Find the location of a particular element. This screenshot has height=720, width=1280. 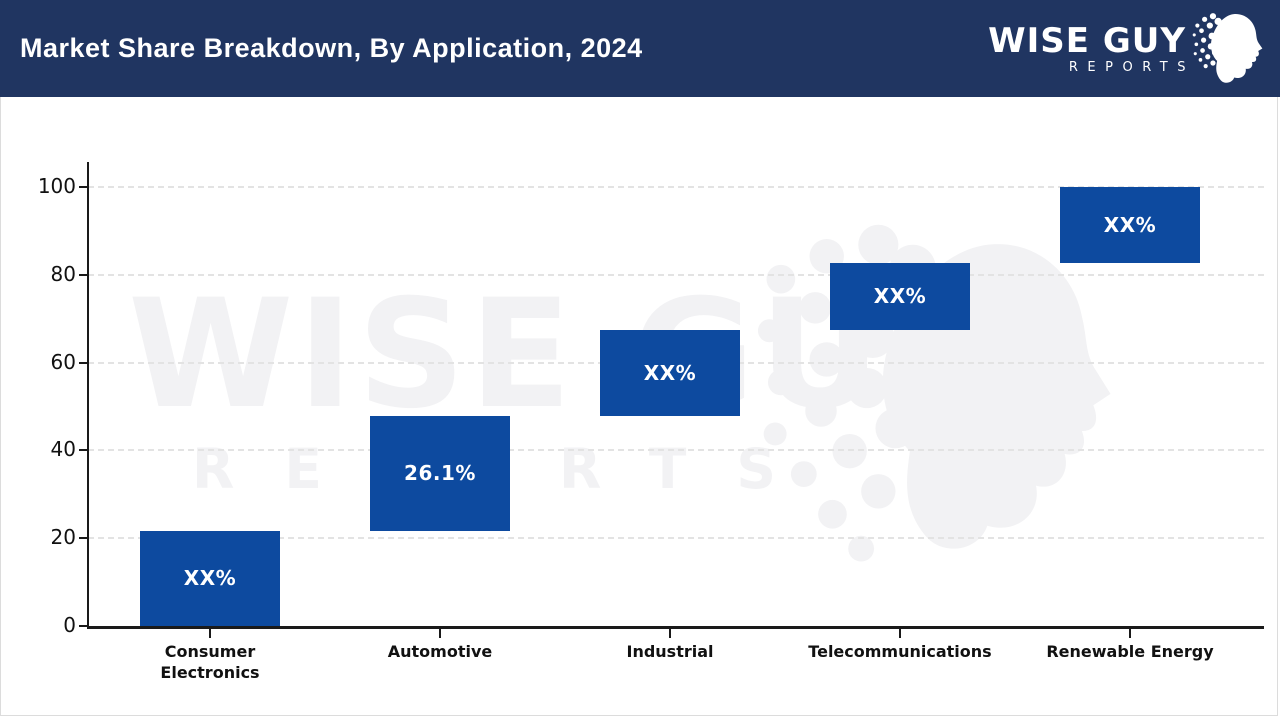

y-tick-label-80: 80 is located at coordinates (63, 273).